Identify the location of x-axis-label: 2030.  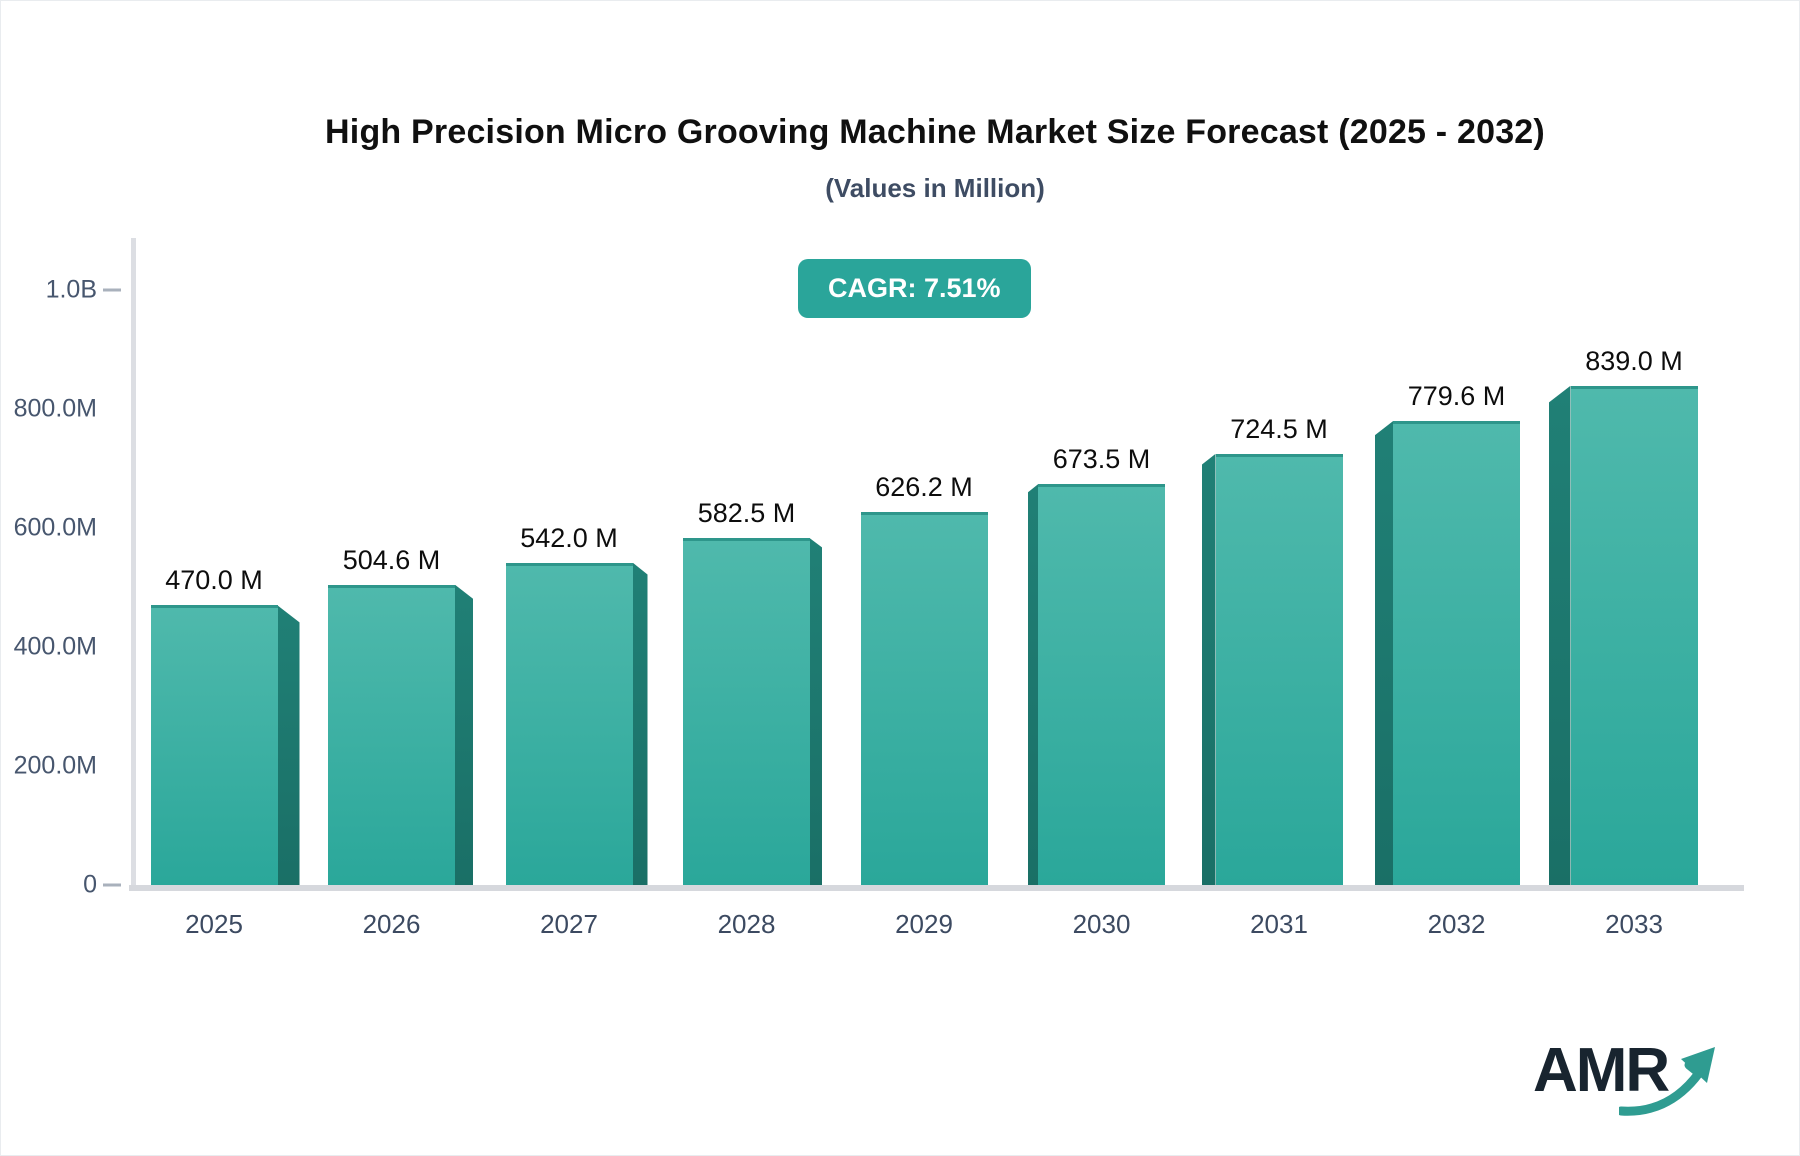
(1101, 924).